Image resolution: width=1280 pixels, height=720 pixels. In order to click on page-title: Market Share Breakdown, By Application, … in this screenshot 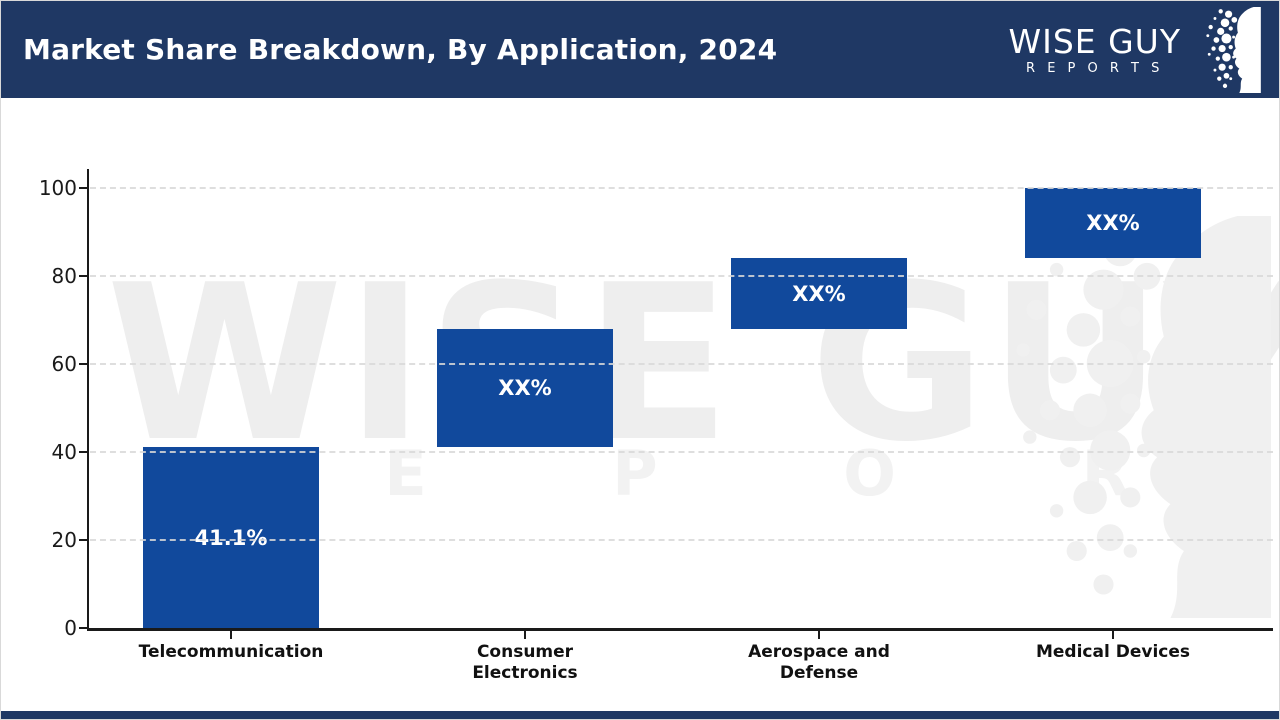, I will do `click(400, 49)`.